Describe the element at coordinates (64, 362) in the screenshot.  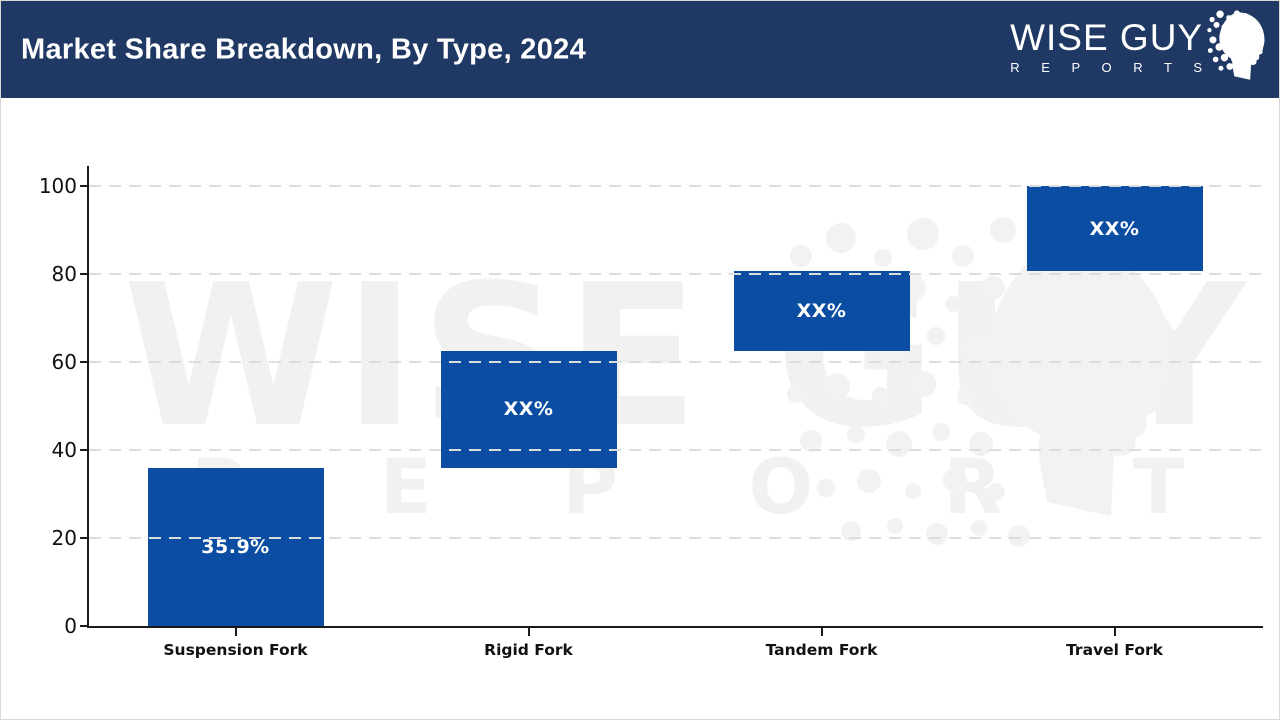
I see `y-tick-label: 60` at that location.